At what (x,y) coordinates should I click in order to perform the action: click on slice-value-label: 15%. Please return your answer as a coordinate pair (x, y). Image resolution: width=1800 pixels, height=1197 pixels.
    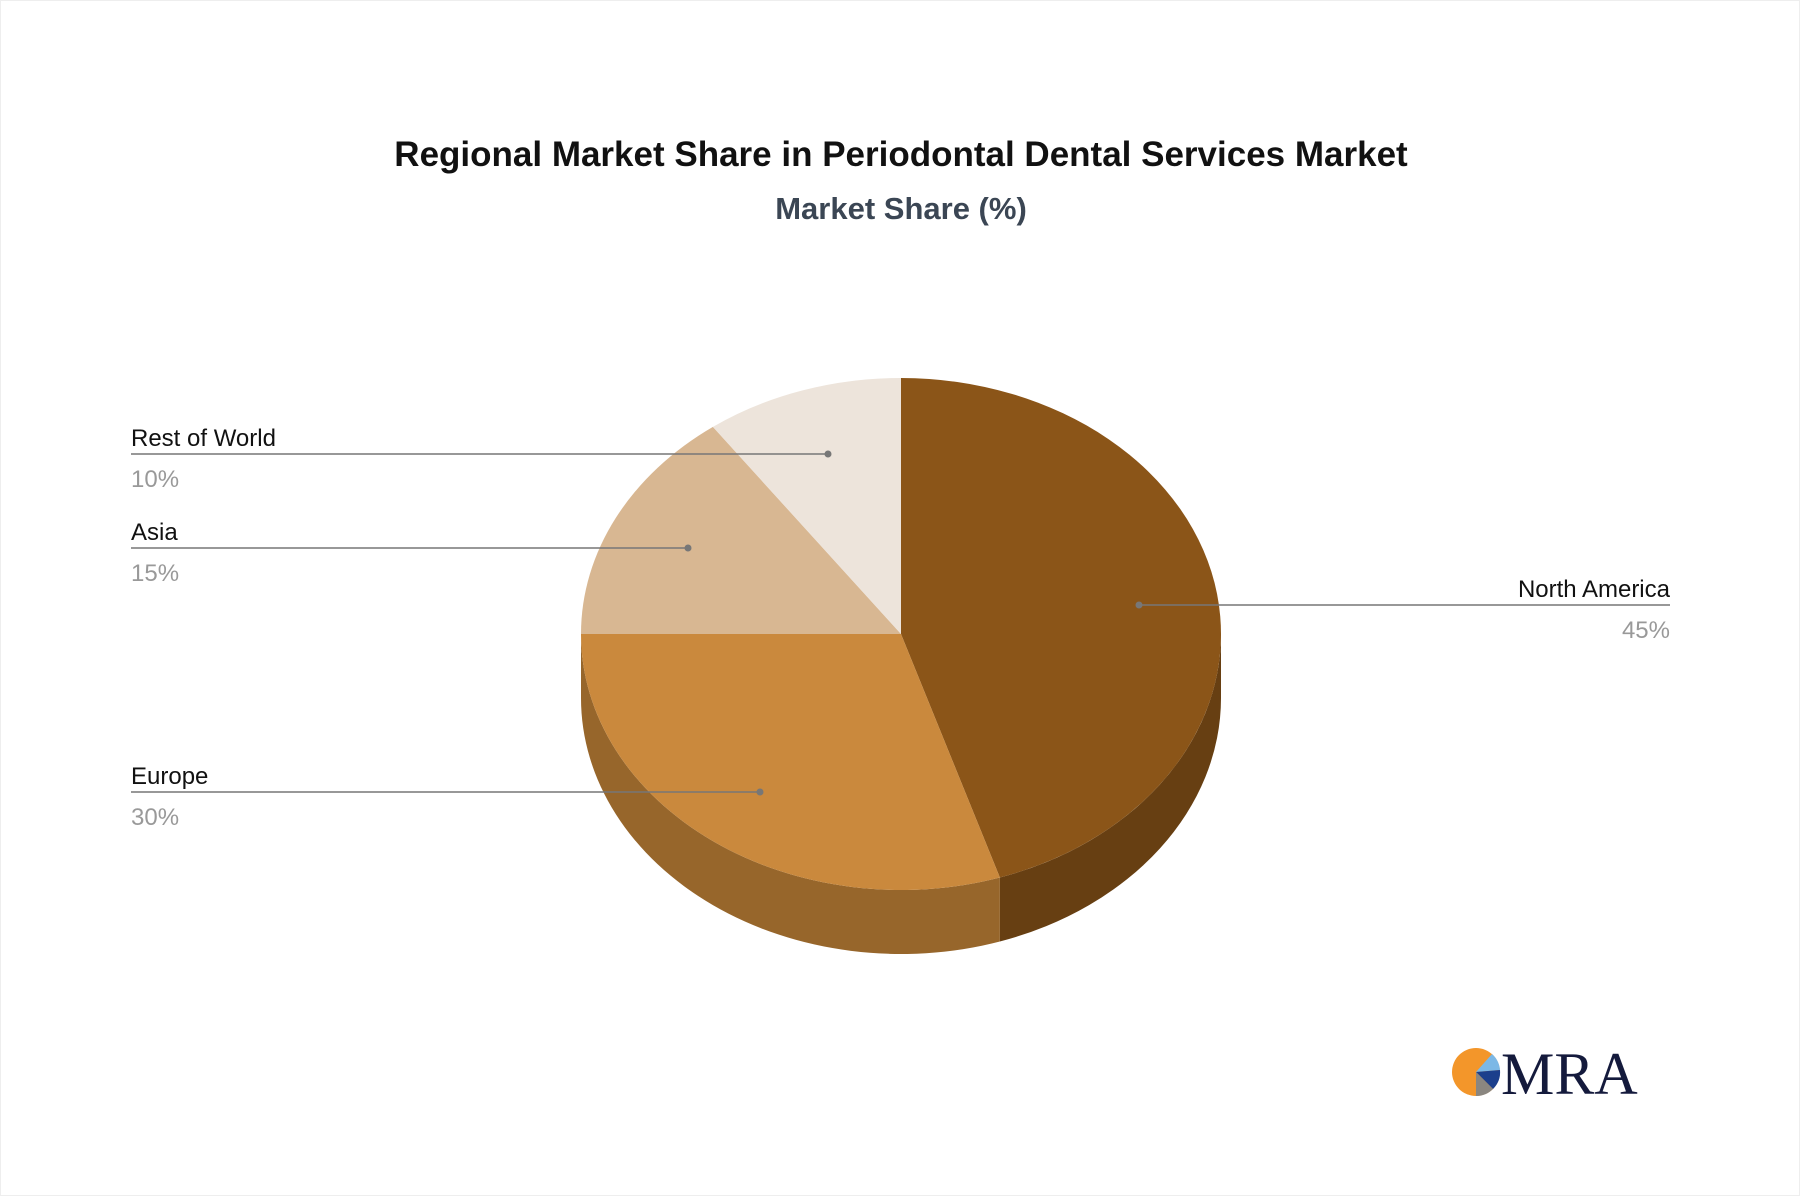
    Looking at the image, I should click on (155, 573).